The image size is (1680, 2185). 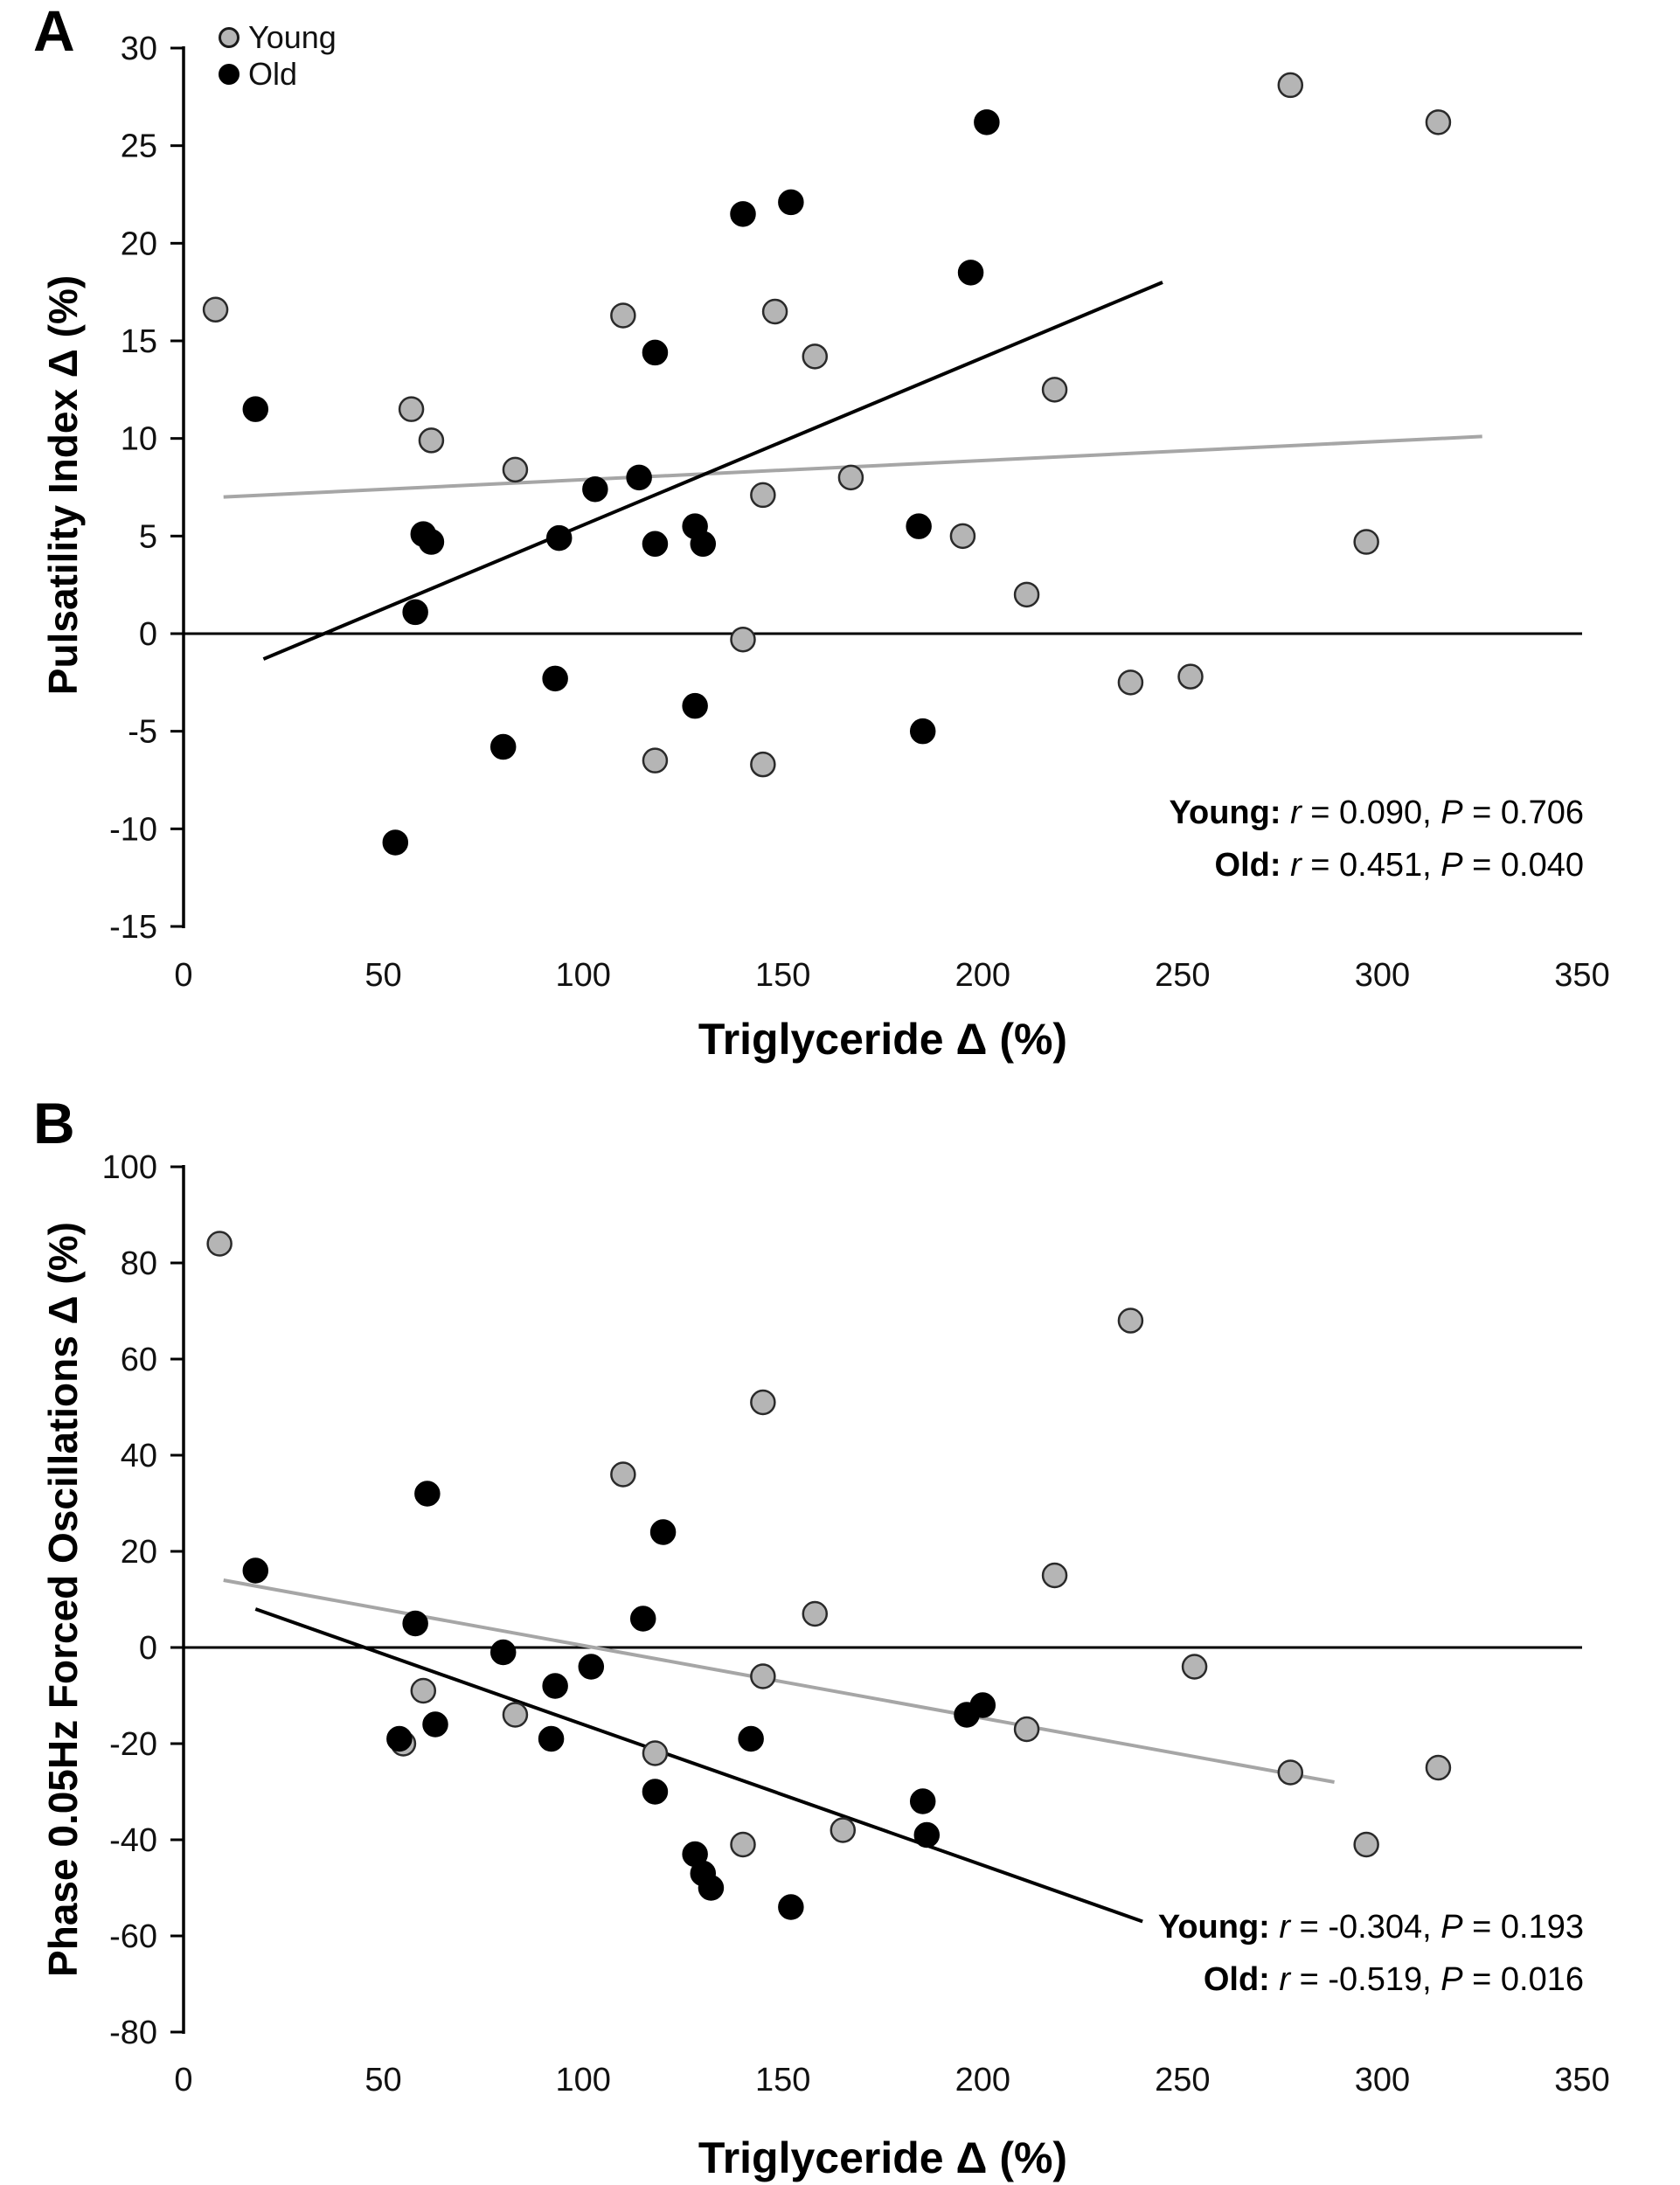 I want to click on panel-a-letter: A, so click(x=54, y=32).